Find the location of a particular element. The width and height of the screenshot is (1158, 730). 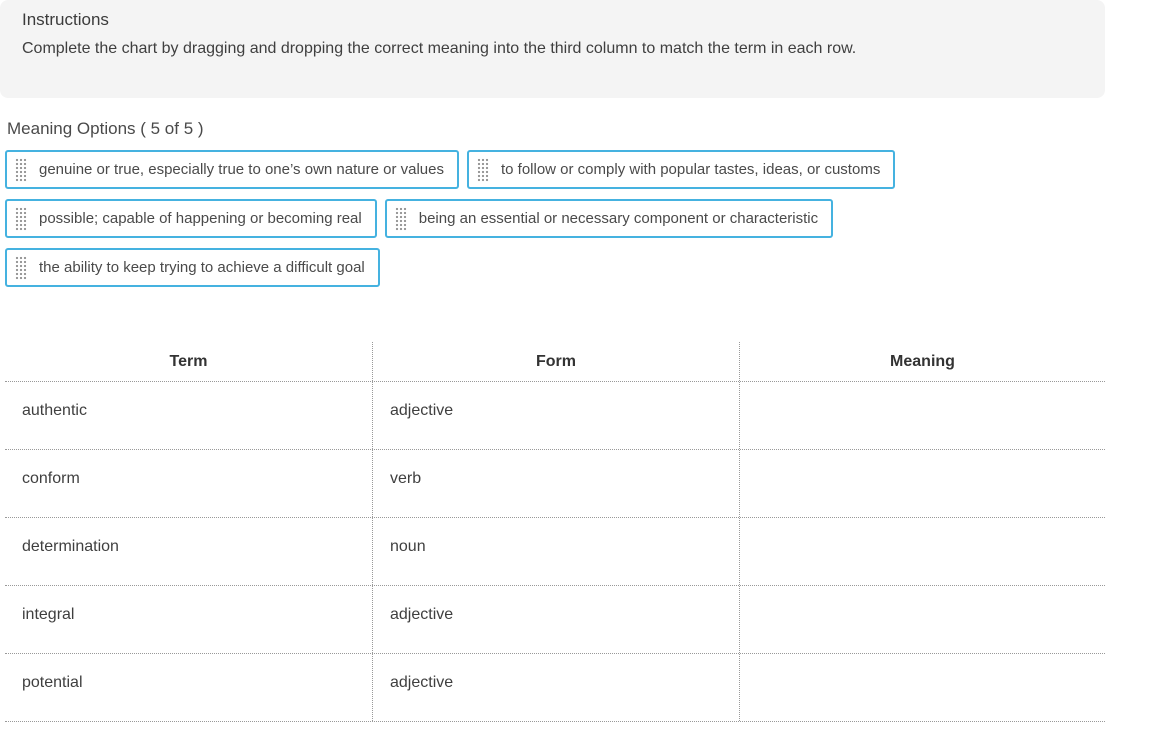

term-cell: potential is located at coordinates (52, 682).